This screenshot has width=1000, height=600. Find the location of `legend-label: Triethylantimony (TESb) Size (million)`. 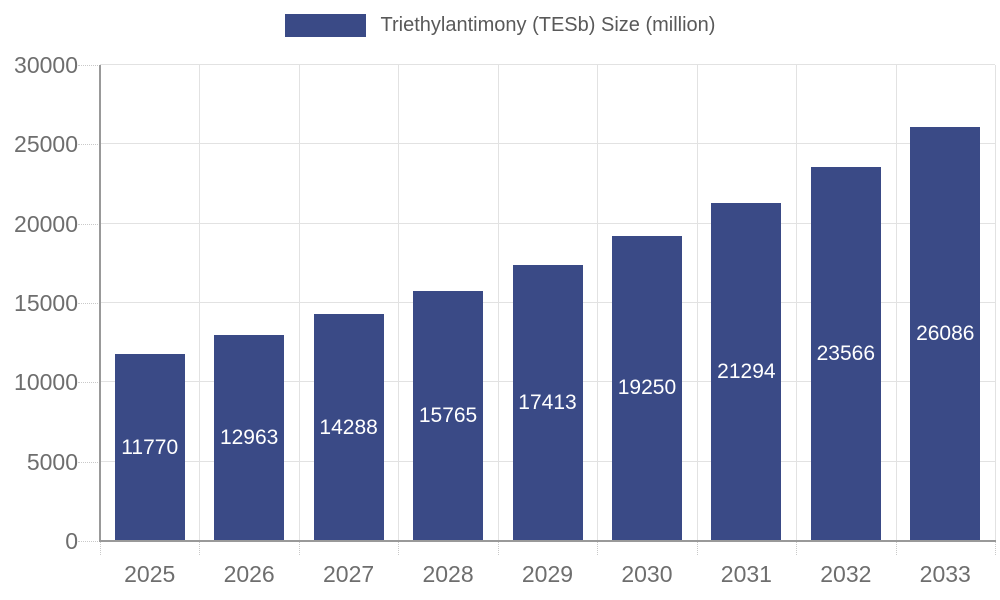

legend-label: Triethylantimony (TESb) Size (million) is located at coordinates (548, 25).